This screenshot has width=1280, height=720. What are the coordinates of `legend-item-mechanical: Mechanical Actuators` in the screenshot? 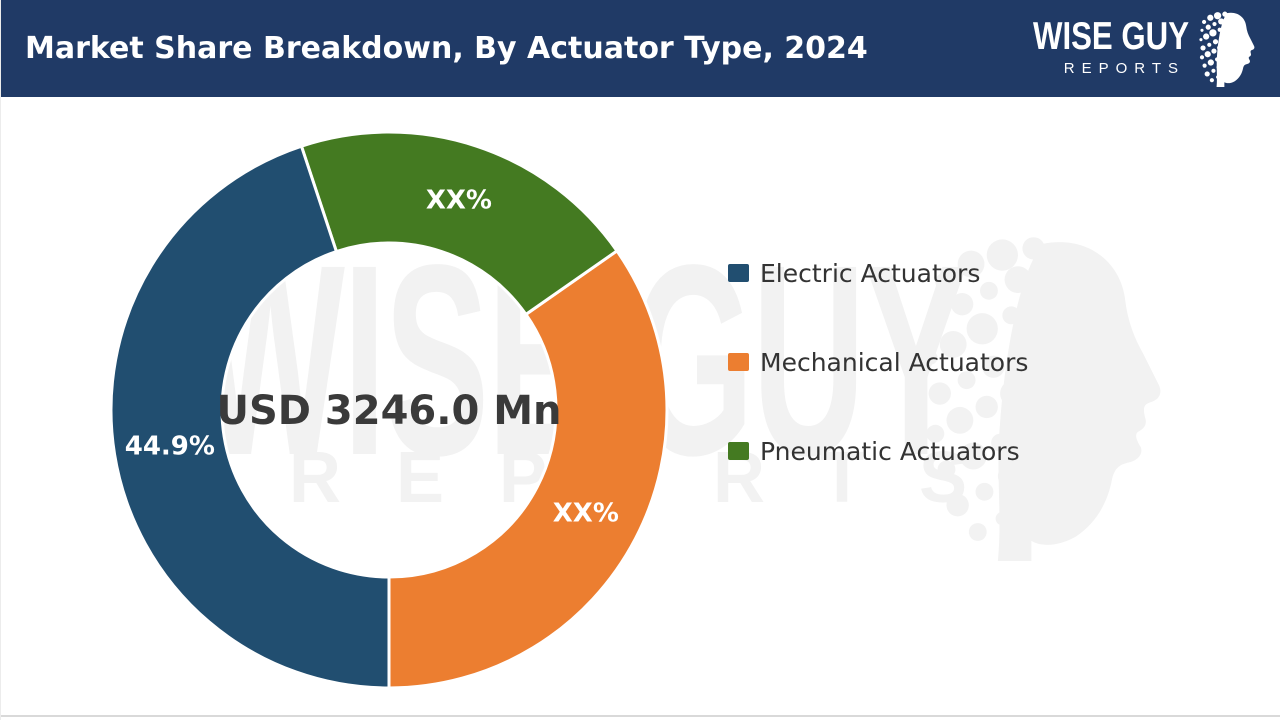 It's located at (878, 362).